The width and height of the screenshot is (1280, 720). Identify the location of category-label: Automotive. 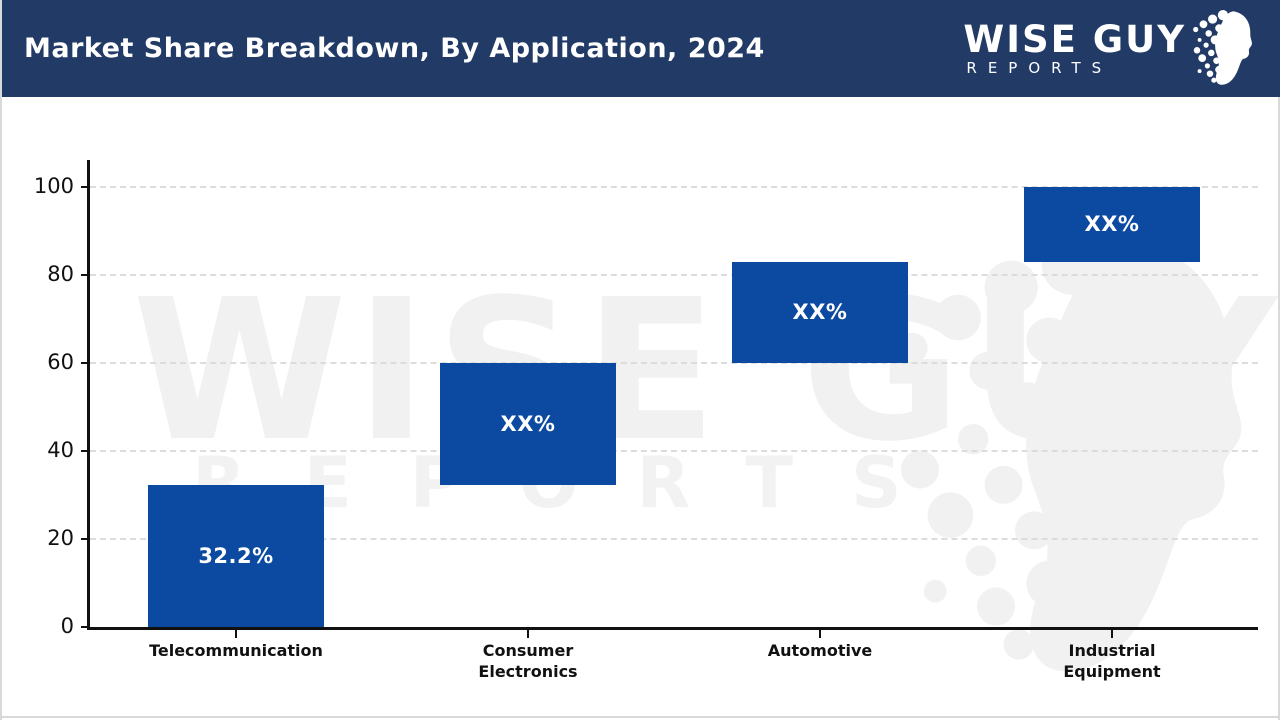
(820, 650).